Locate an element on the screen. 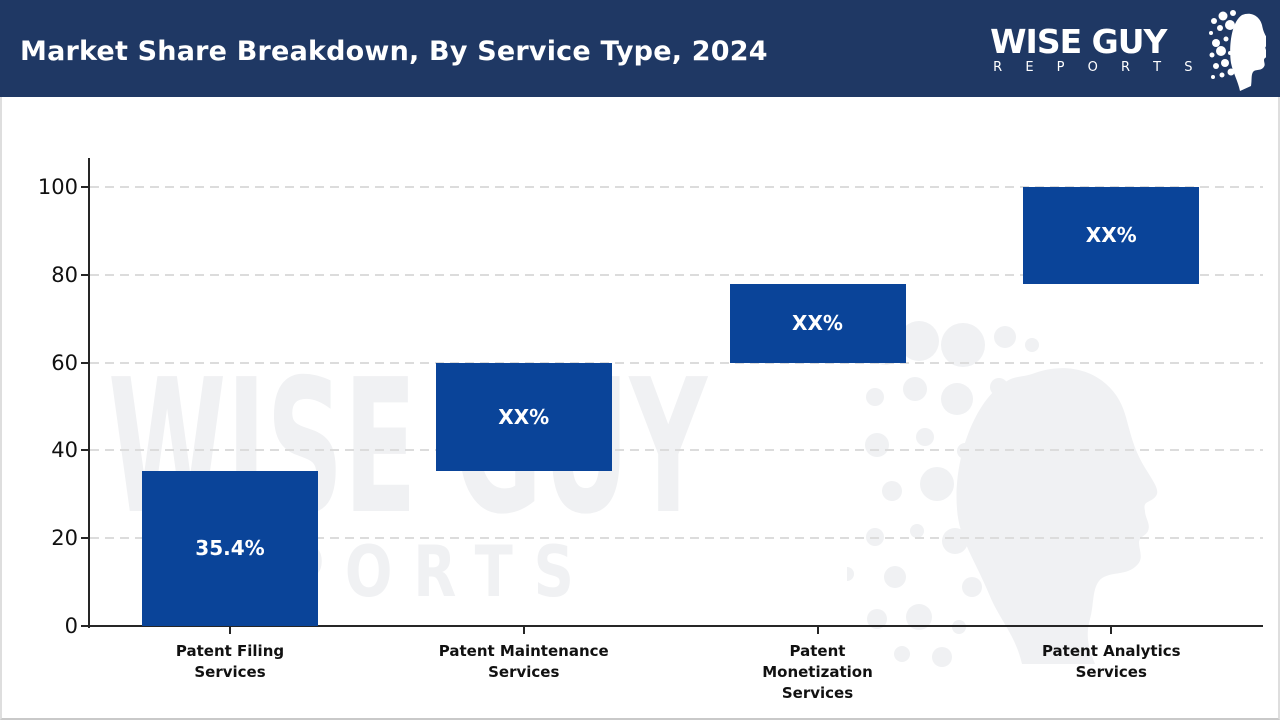 Image resolution: width=1280 pixels, height=720 pixels. x-category-label: Patent Maintenance Services is located at coordinates (523, 661).